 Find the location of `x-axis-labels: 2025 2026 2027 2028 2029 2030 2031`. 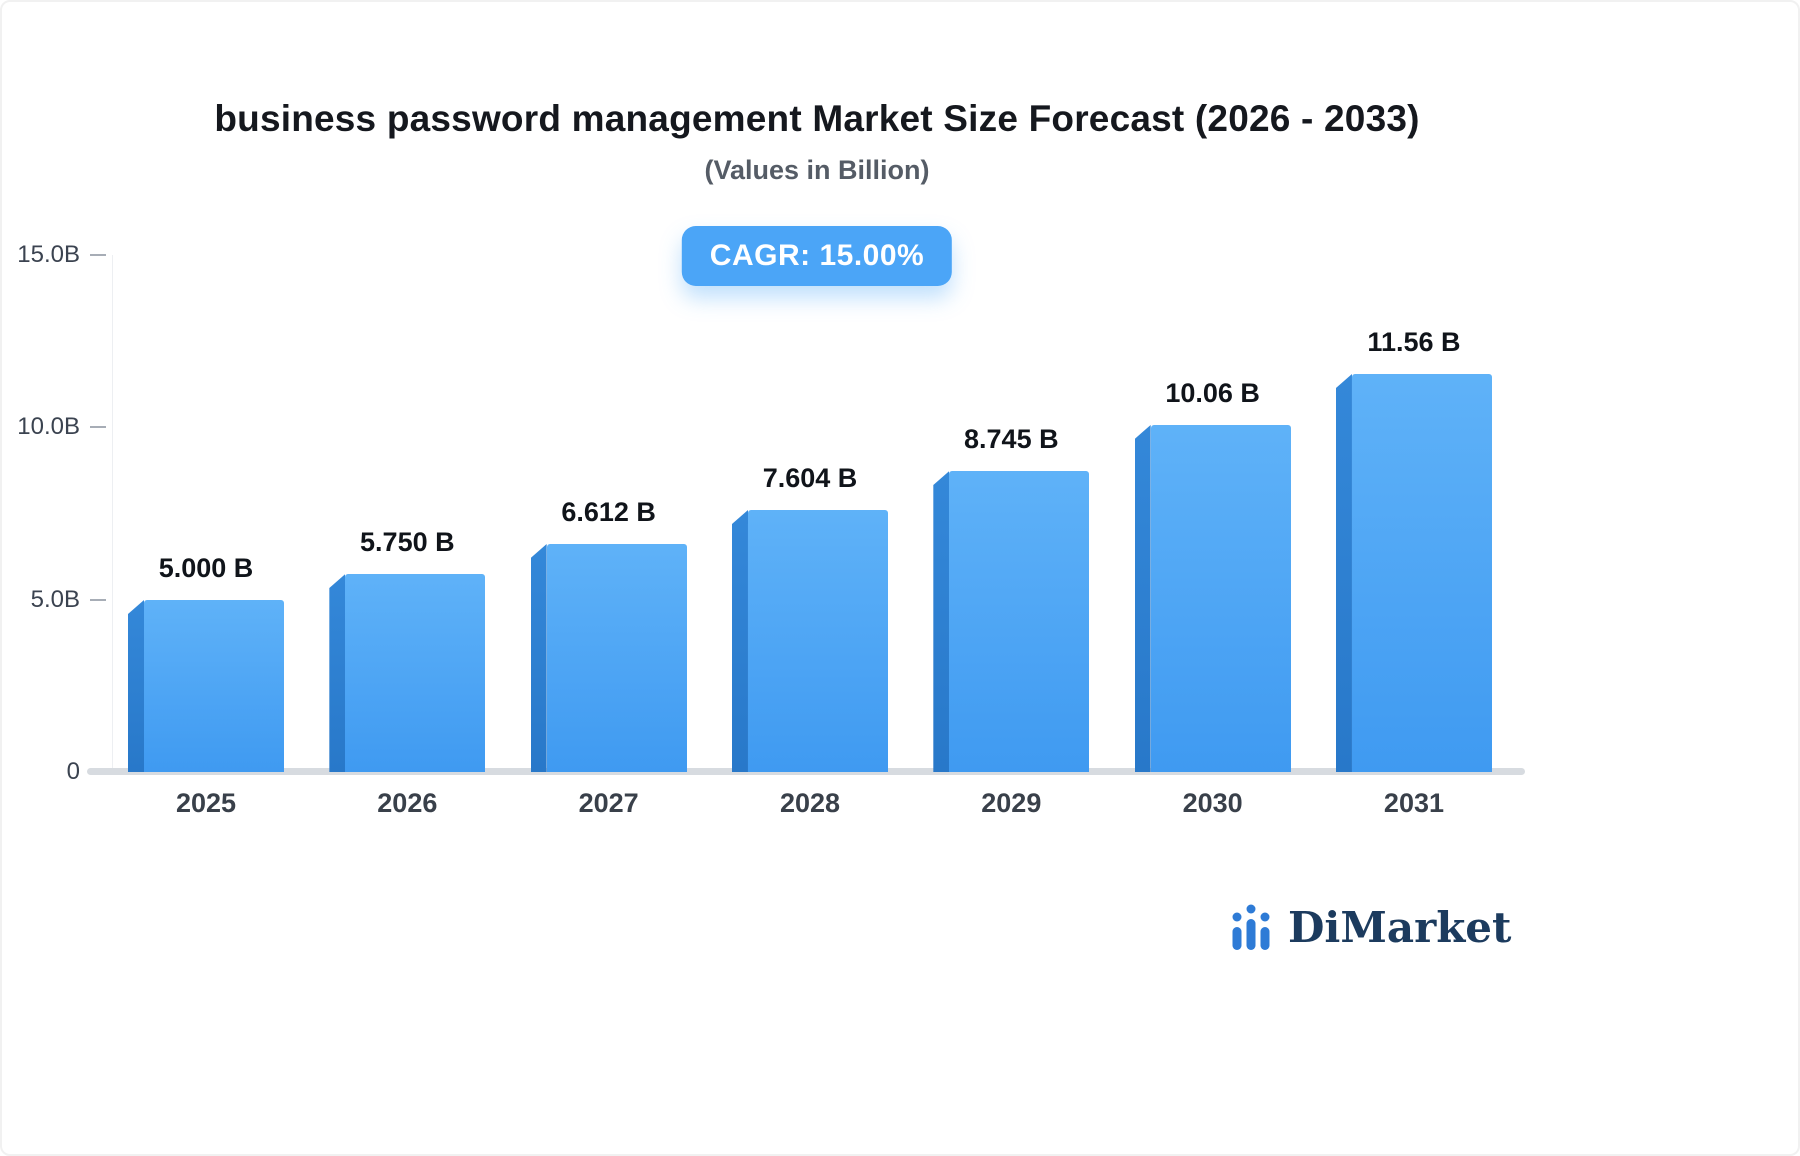

x-axis-labels: 2025 2026 2027 2028 2029 2030 2031 is located at coordinates (817, 803).